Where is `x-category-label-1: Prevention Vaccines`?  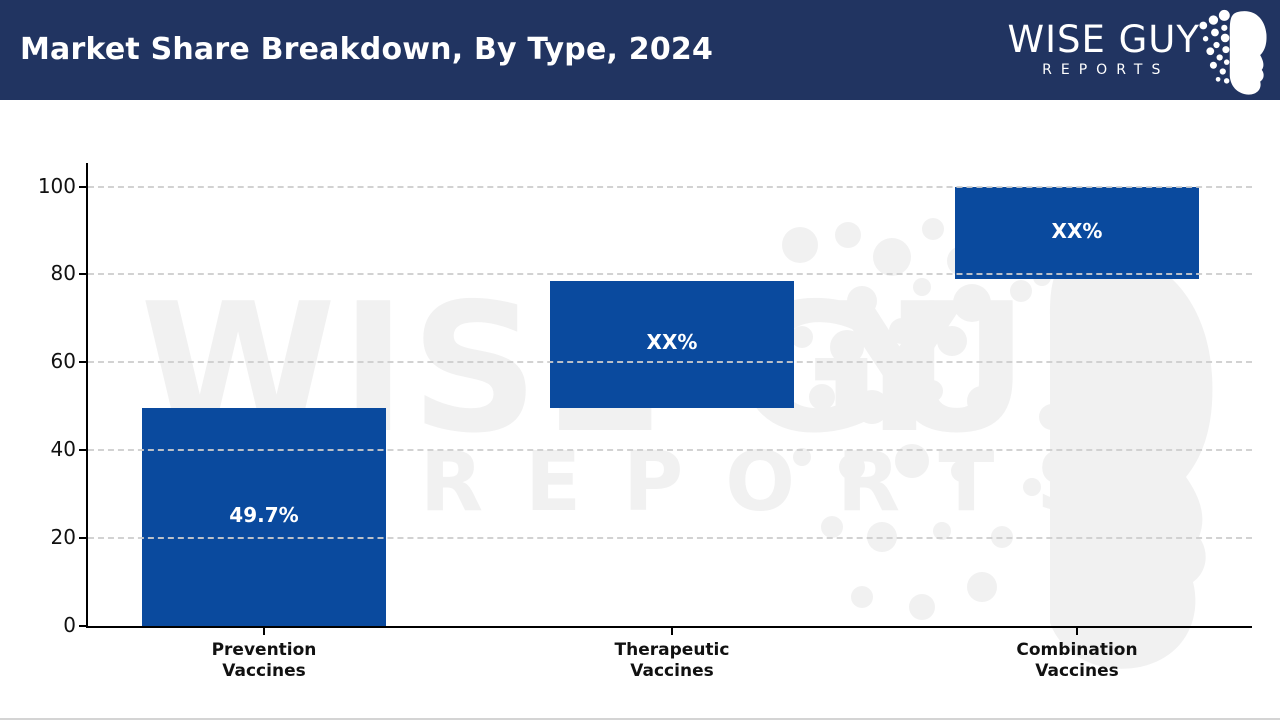 x-category-label-1: Prevention Vaccines is located at coordinates (264, 661).